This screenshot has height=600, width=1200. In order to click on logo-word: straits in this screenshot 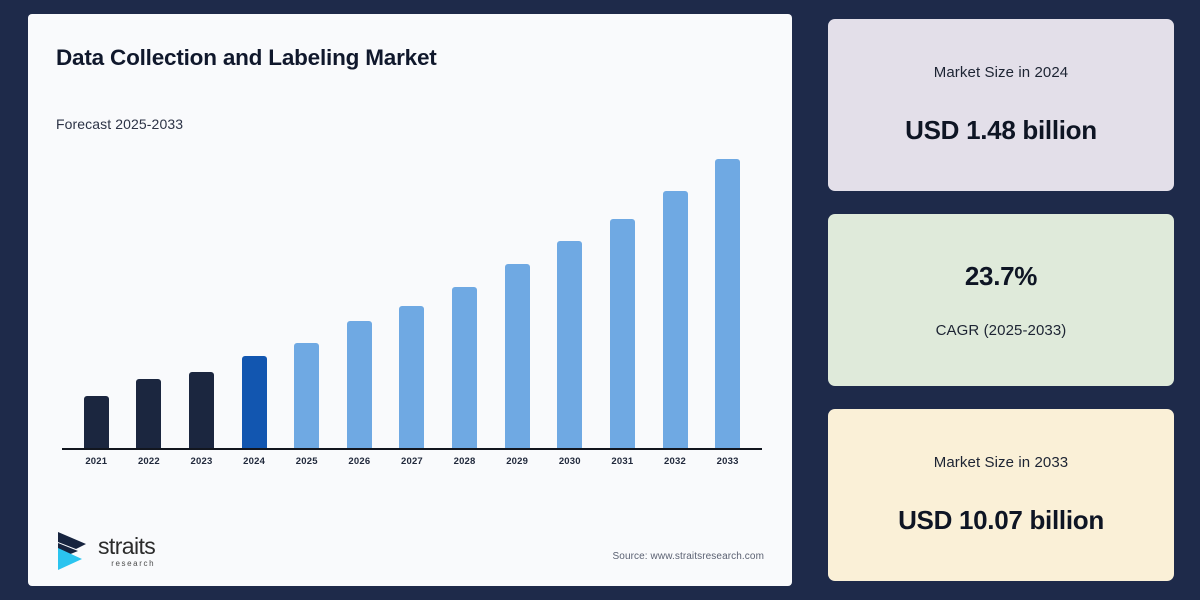, I will do `click(127, 545)`.